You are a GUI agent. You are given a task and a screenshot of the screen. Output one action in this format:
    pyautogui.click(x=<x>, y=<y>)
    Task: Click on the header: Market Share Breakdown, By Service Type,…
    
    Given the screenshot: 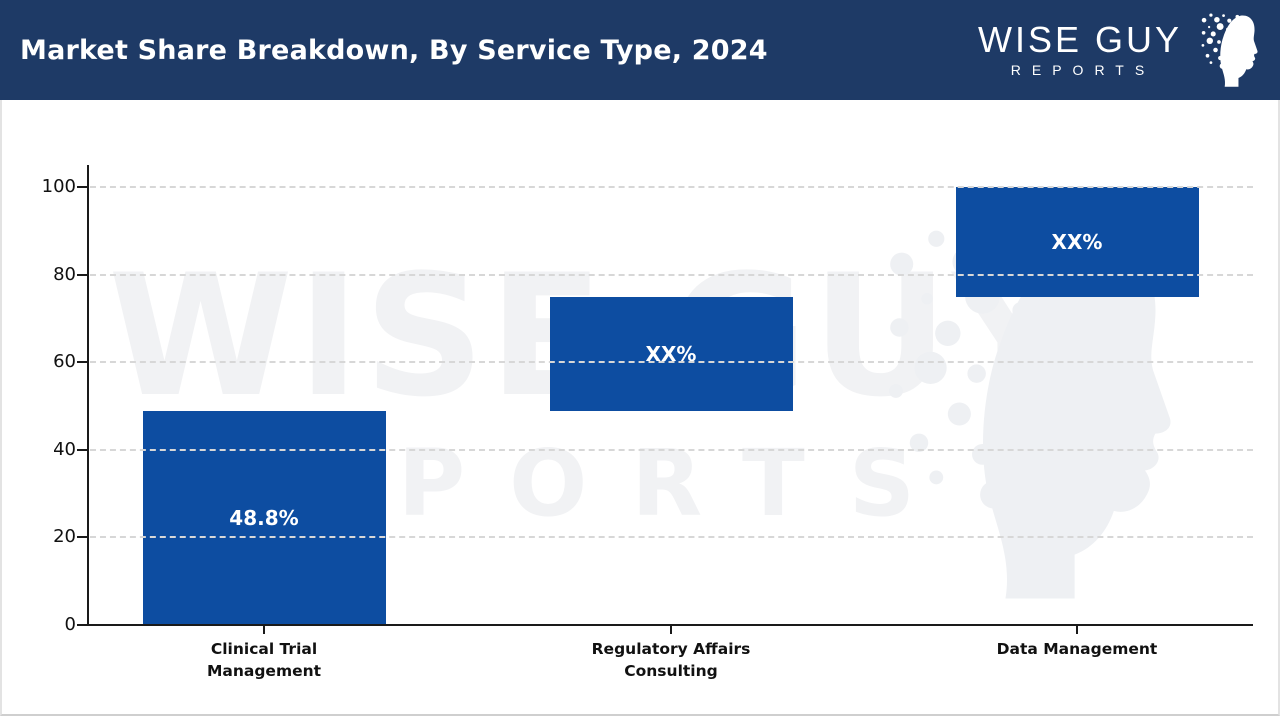 What is the action you would take?
    pyautogui.click(x=640, y=50)
    